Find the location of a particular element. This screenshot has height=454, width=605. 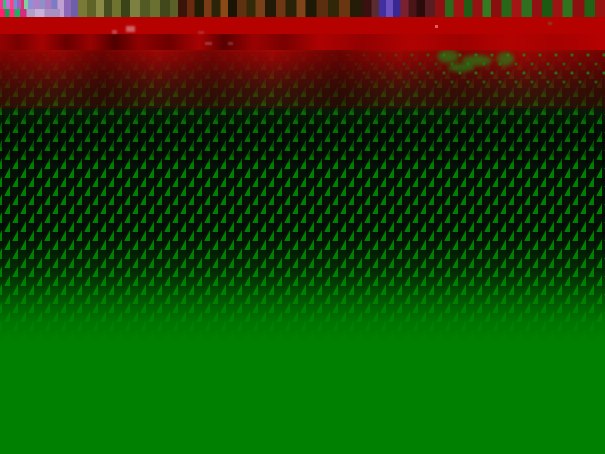

noise-segment-olive is located at coordinates (128, 8).